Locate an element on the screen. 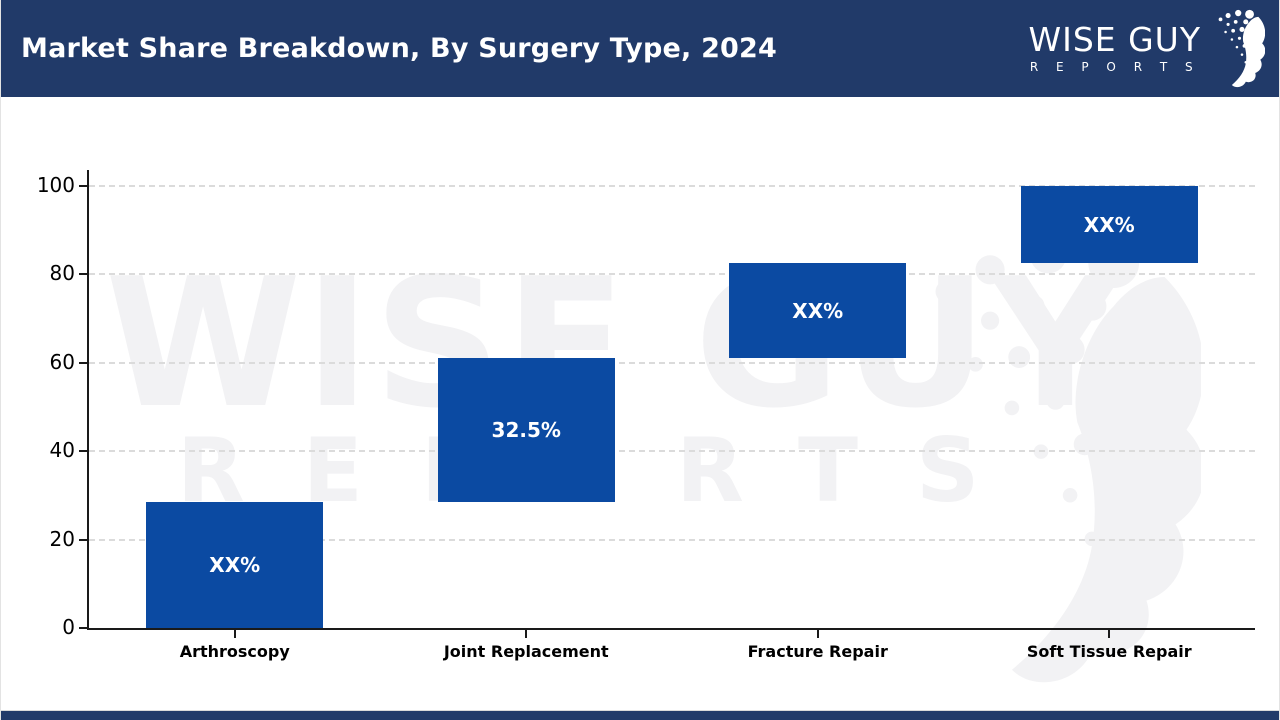  y-tick-label: 40 is located at coordinates (62, 450).